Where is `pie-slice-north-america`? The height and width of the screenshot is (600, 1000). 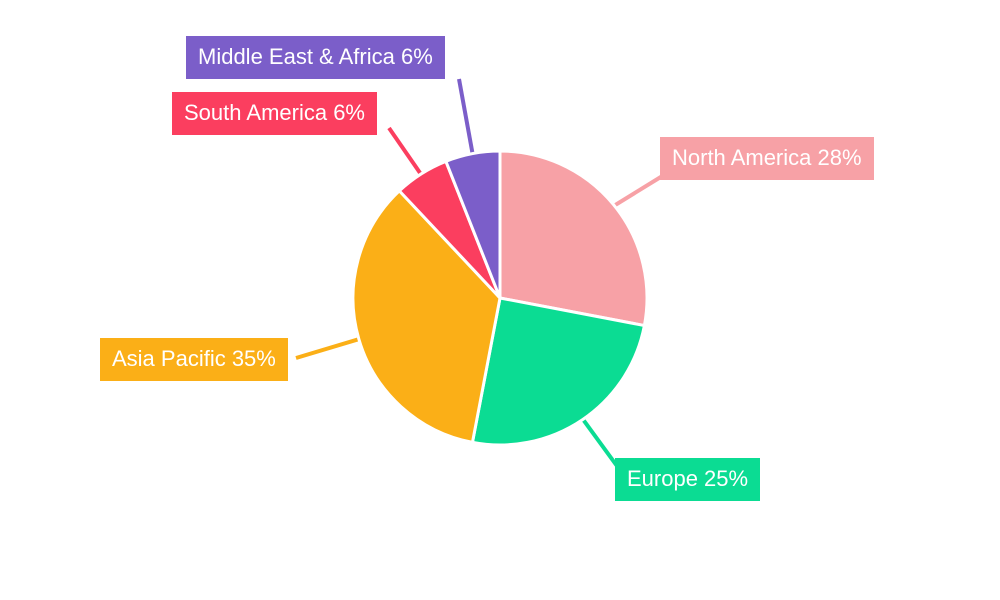 pie-slice-north-america is located at coordinates (573, 238).